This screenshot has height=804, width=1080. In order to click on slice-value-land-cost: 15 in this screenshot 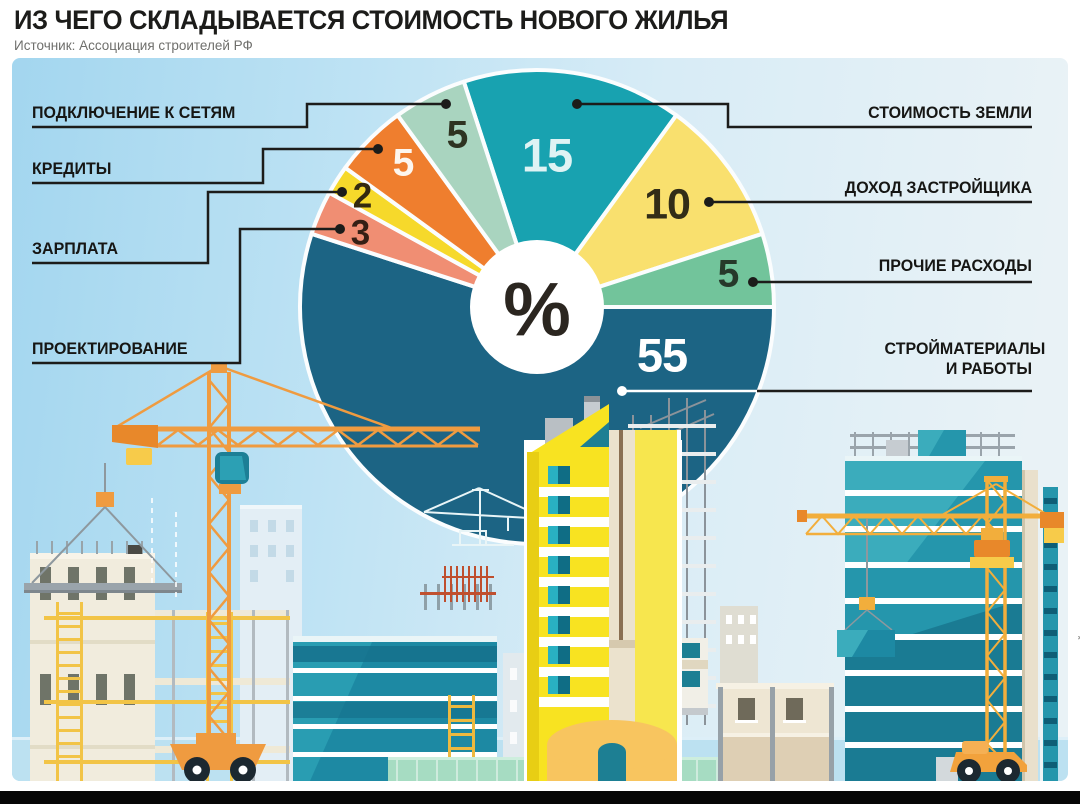, I will do `click(547, 155)`.